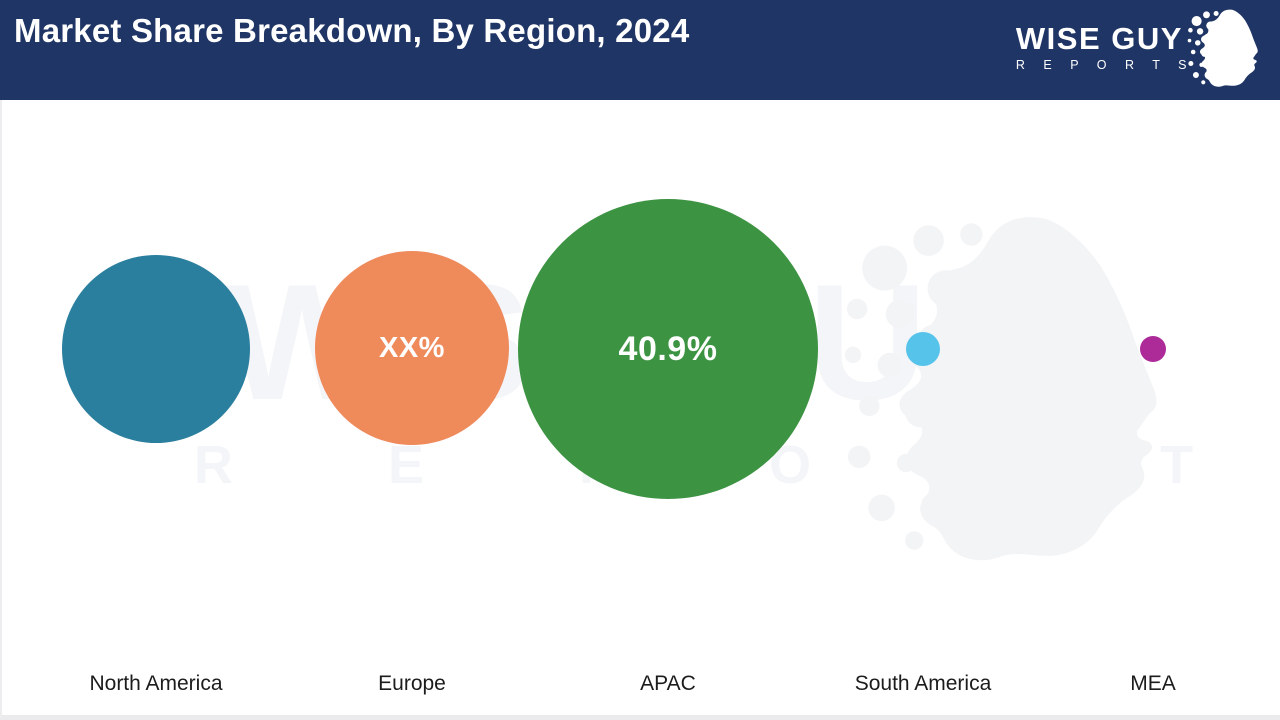 This screenshot has height=720, width=1280. Describe the element at coordinates (1002, 388) in the screenshot. I see `watermark-face-icon` at that location.